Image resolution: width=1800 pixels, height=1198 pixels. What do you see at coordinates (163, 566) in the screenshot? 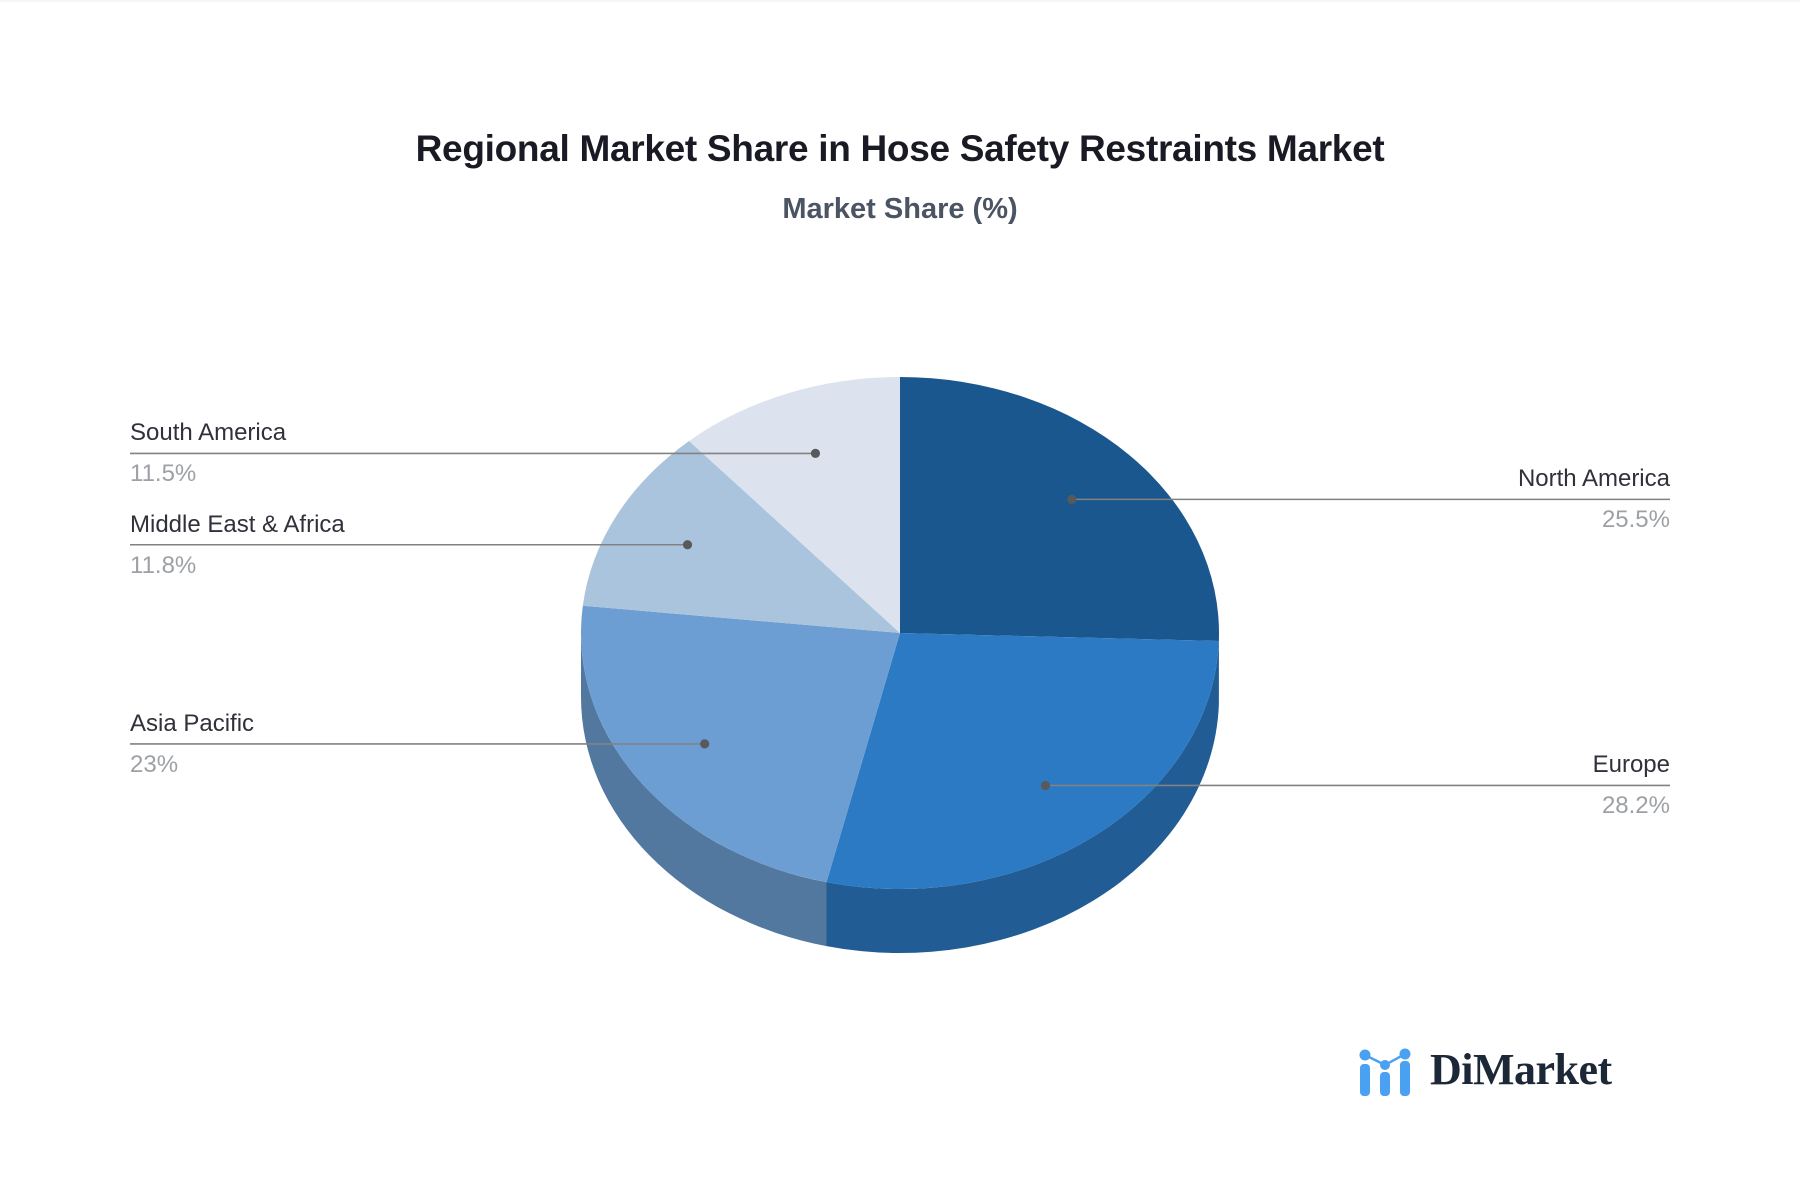
I see `slice-value-middle-east-africa: 11.8%` at bounding box center [163, 566].